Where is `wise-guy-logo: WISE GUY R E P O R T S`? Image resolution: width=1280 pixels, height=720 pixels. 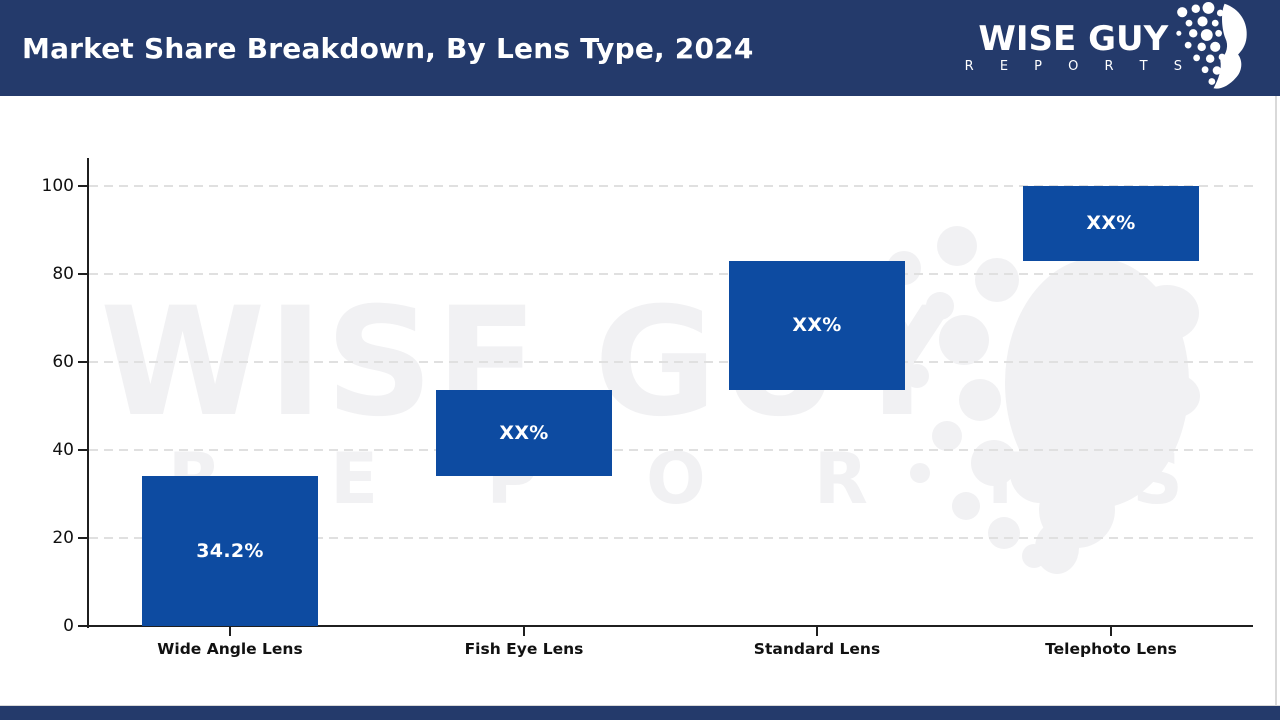
wise-guy-logo: WISE GUY R E P O R T S is located at coordinates (1109, 46).